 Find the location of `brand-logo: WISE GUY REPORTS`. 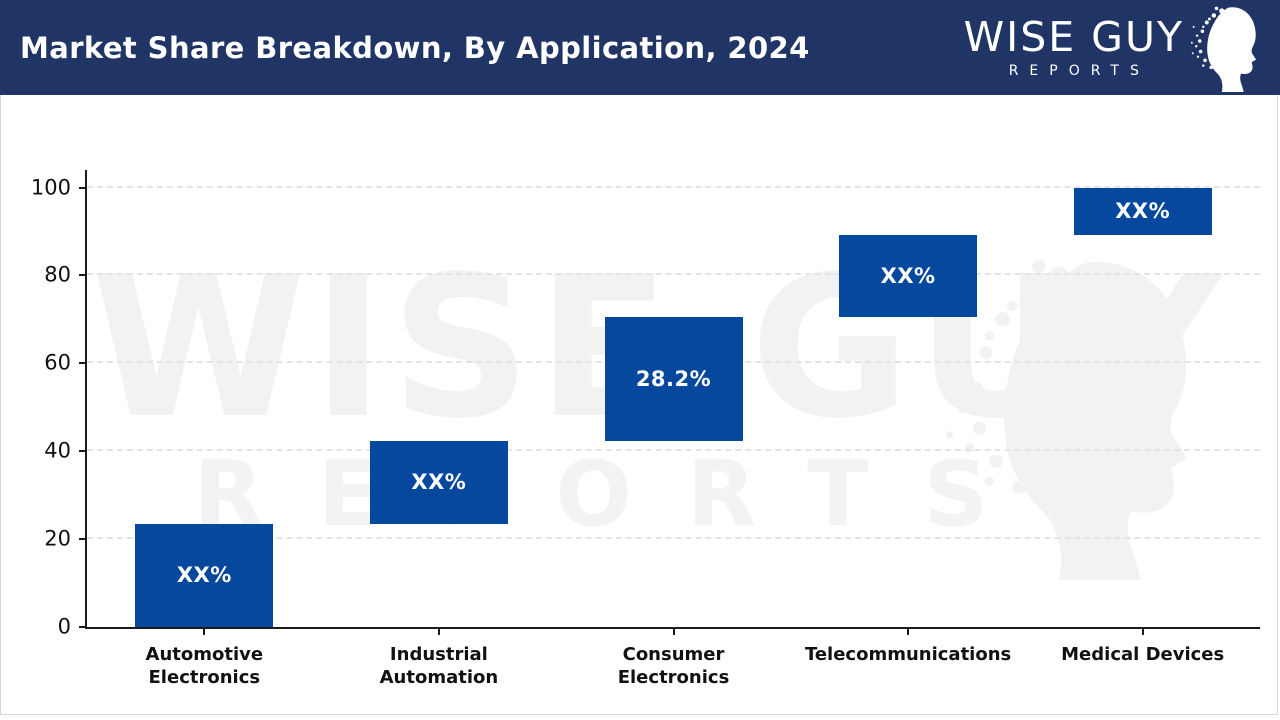

brand-logo: WISE GUY REPORTS is located at coordinates (1119, 48).